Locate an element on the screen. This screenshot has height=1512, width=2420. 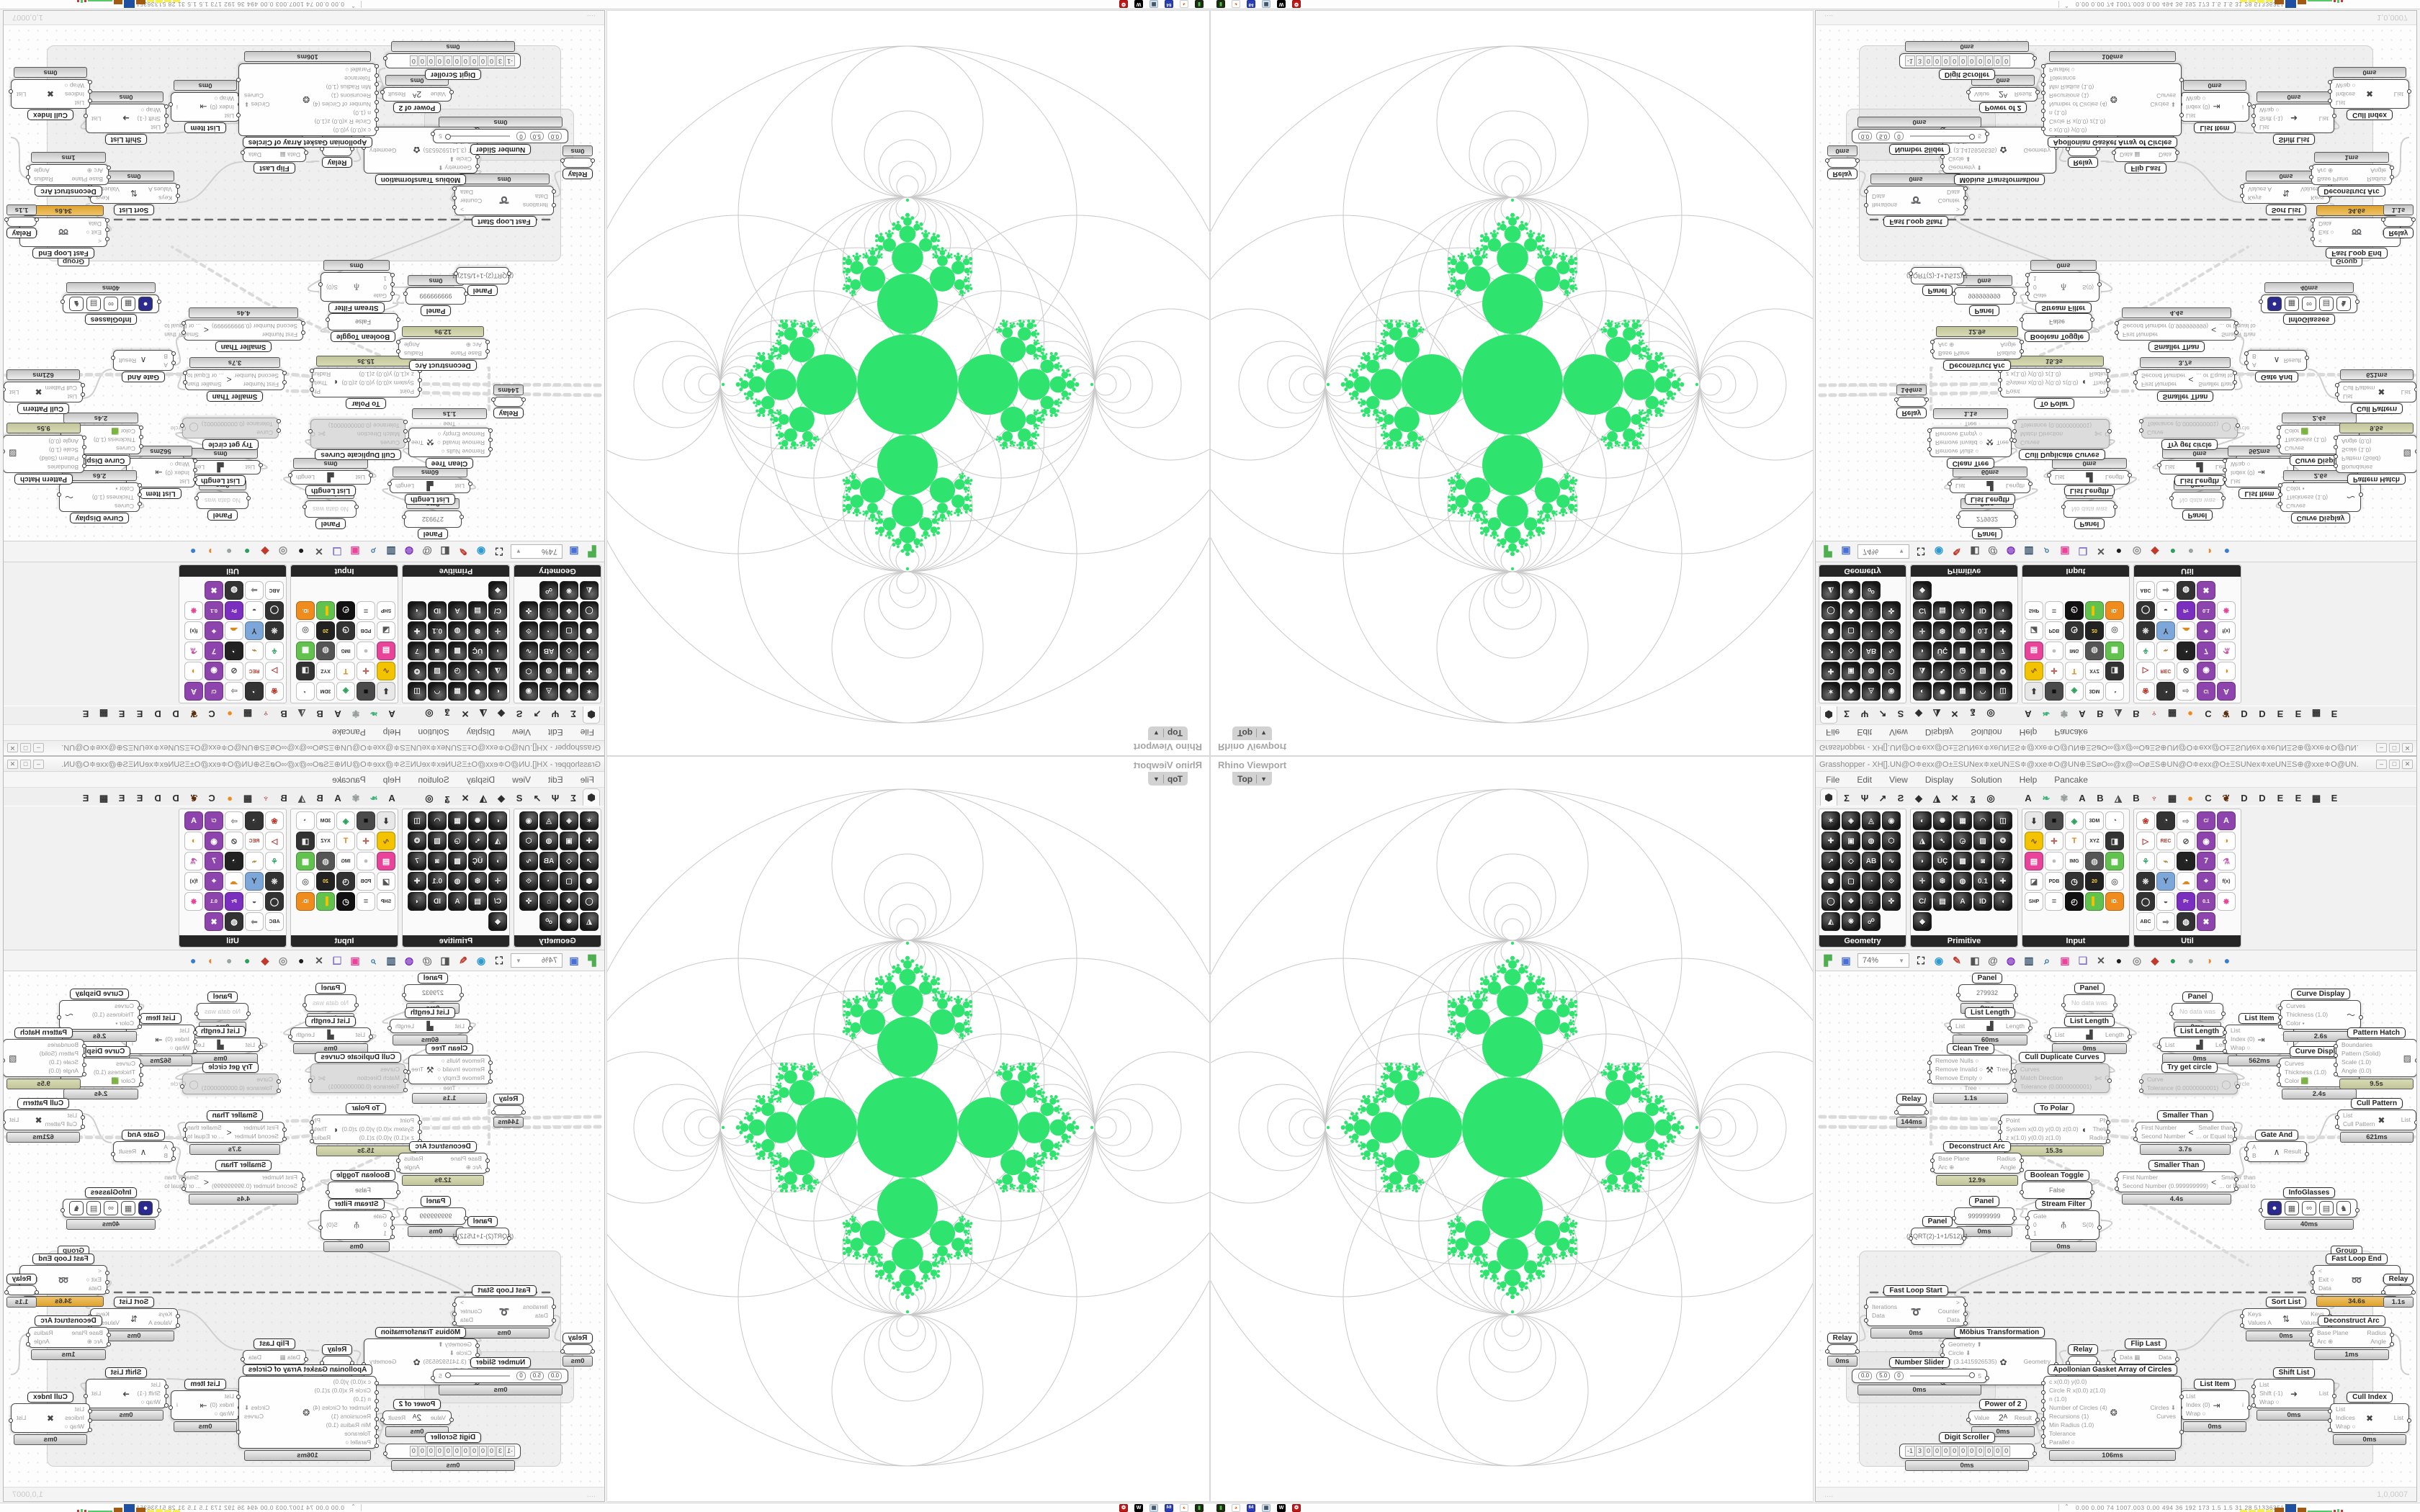
primitive-component-icon-1: ✺ is located at coordinates (477, 820).